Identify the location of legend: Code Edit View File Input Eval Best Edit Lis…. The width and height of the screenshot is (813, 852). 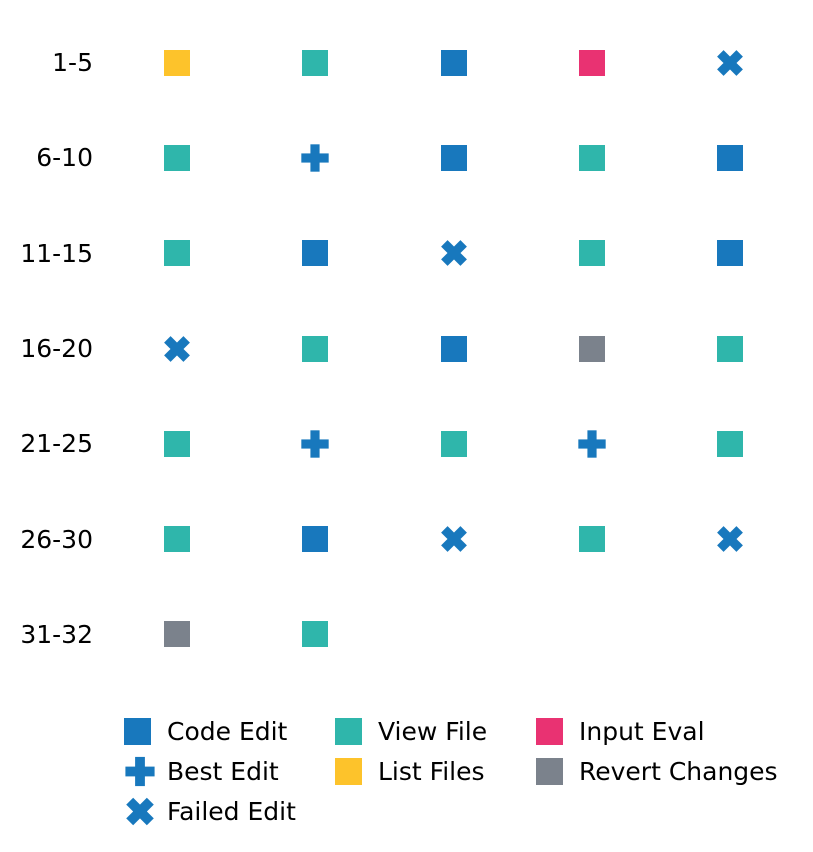
(465, 771).